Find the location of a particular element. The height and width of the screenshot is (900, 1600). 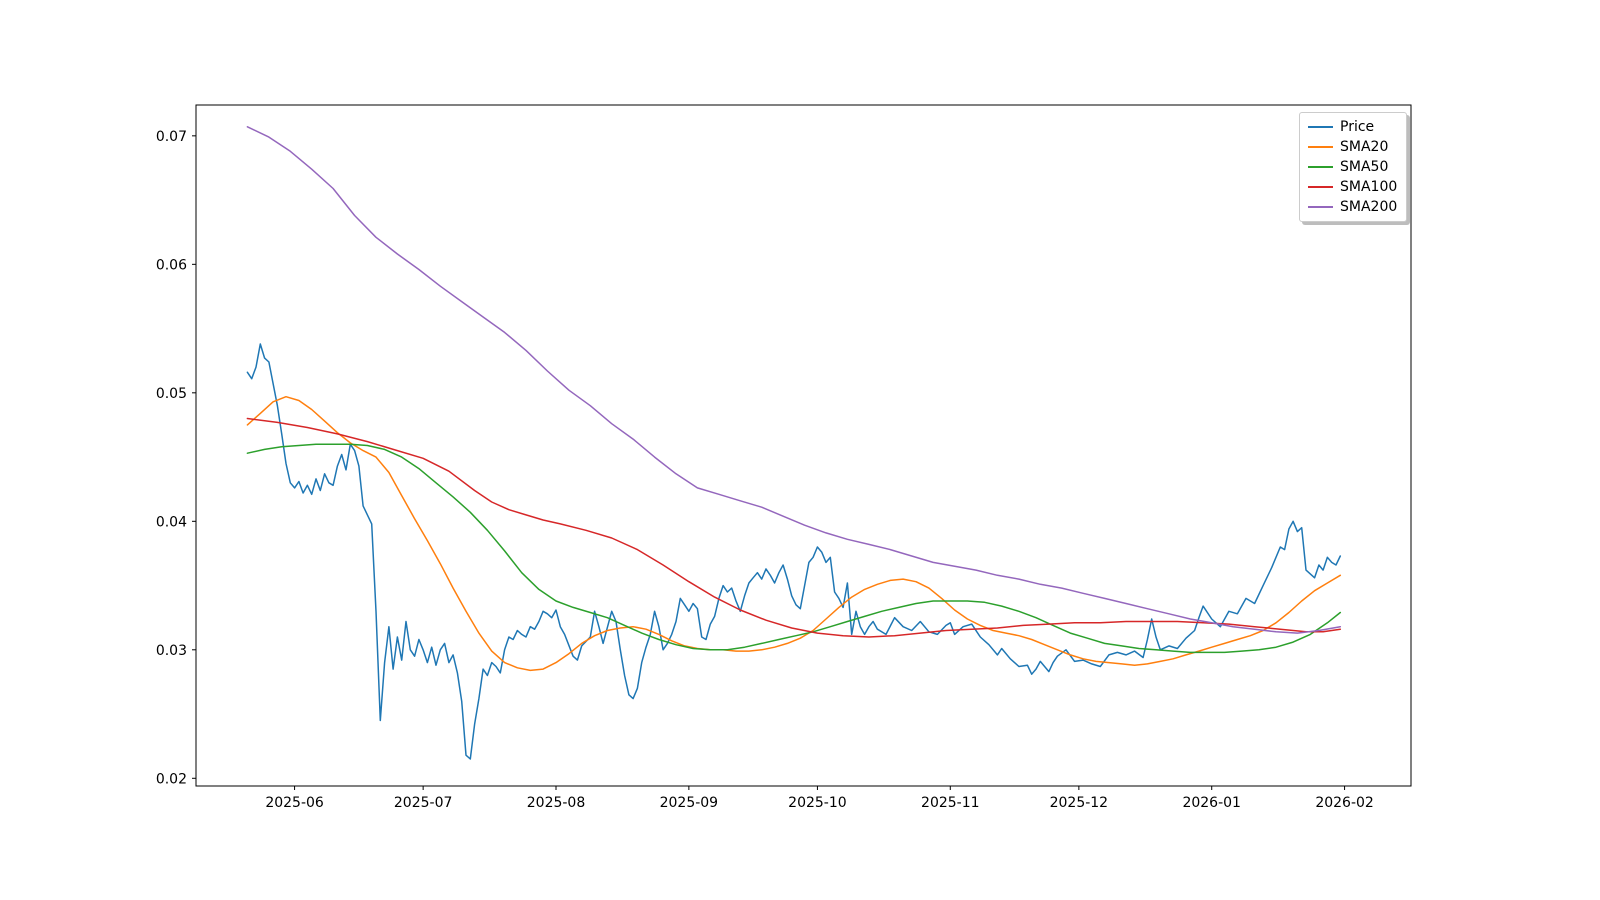

legend-entry: SMA20 is located at coordinates (1352, 147).